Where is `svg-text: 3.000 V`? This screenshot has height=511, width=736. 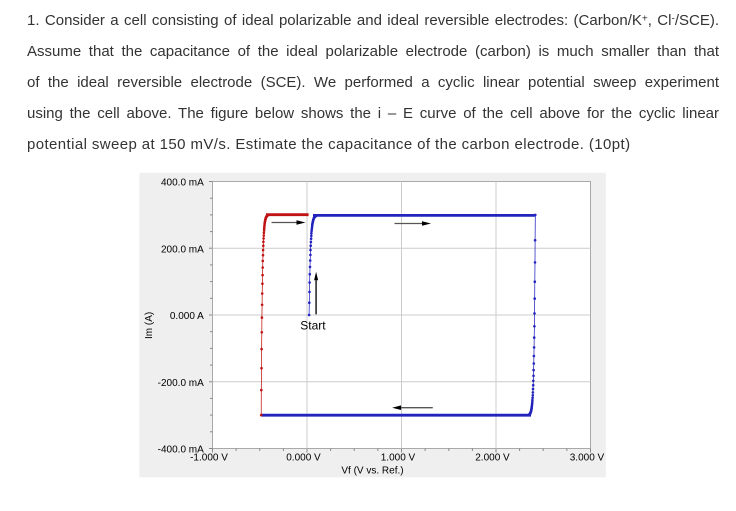
svg-text: 3.000 V is located at coordinates (587, 457).